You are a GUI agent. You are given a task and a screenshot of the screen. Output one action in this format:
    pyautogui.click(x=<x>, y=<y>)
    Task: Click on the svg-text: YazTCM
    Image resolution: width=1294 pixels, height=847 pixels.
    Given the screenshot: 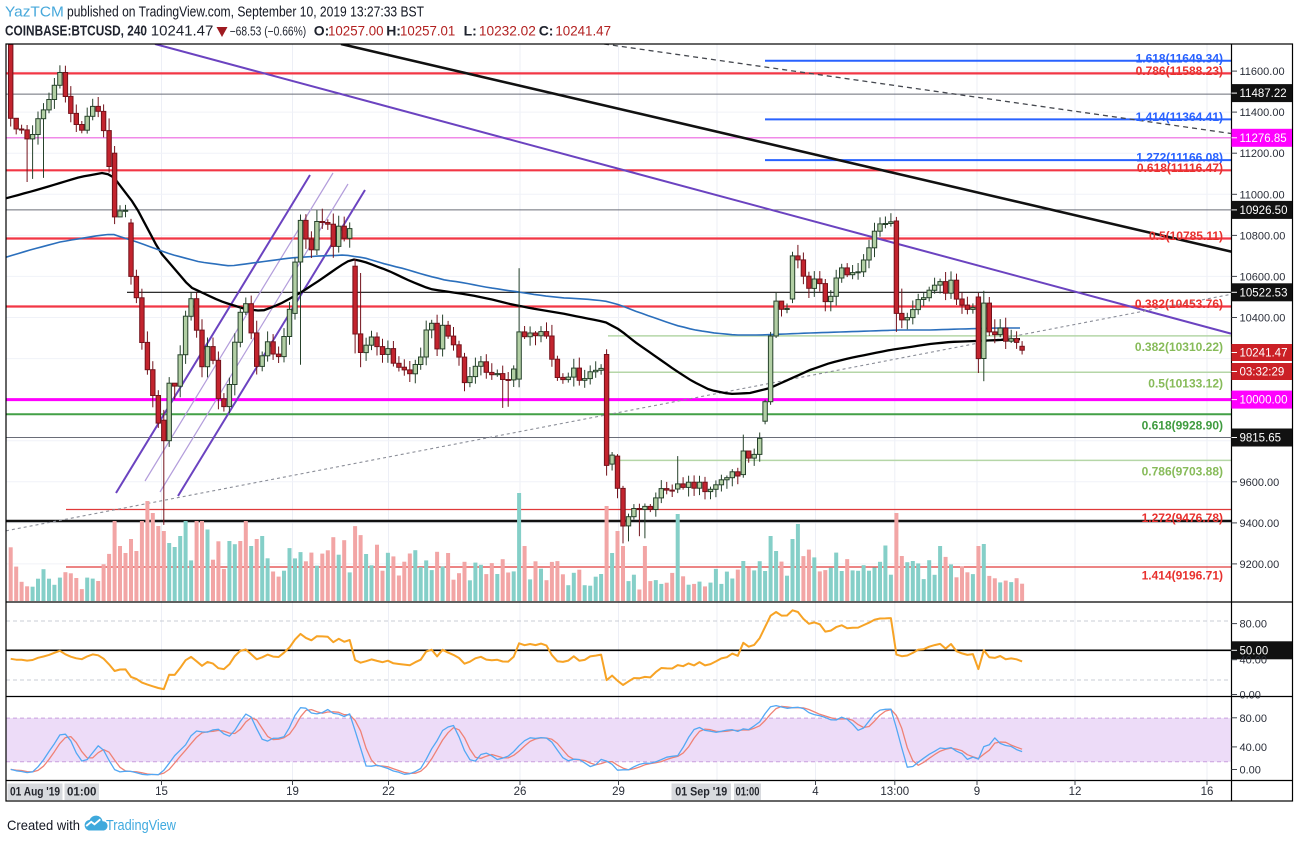 What is the action you would take?
    pyautogui.click(x=34, y=13)
    